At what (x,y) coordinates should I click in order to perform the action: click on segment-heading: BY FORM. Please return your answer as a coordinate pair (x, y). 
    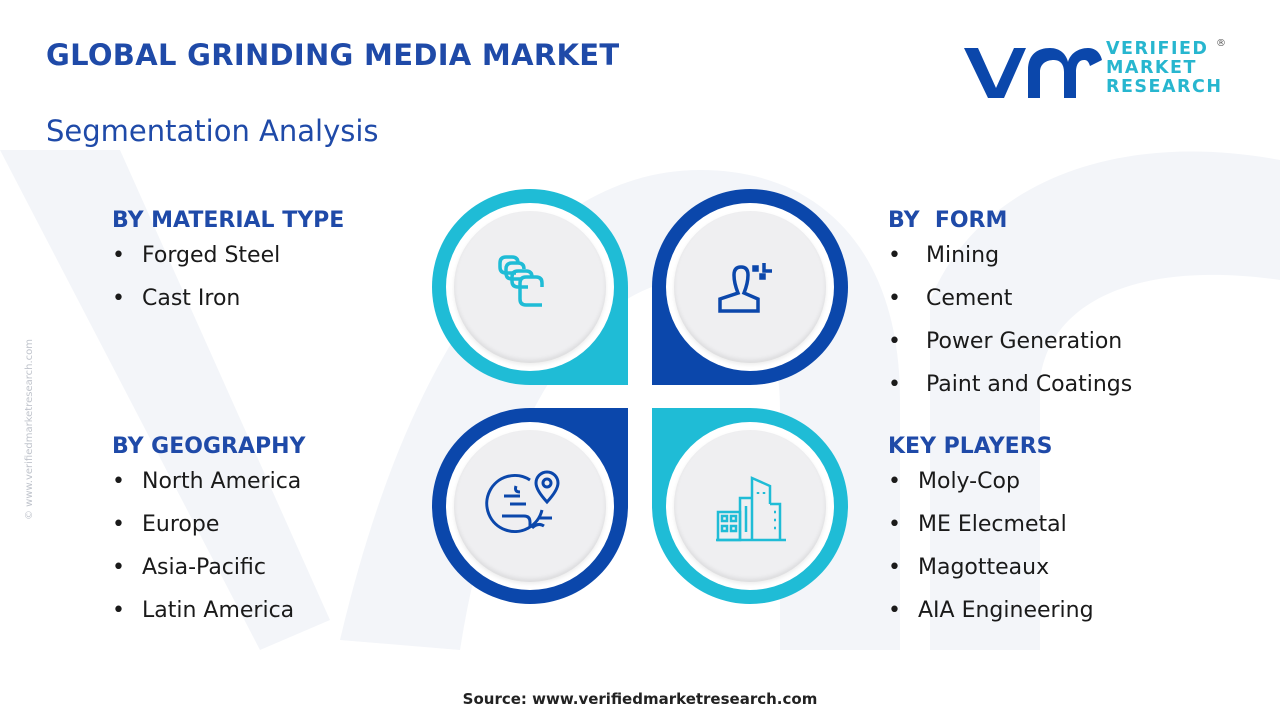
    Looking at the image, I should click on (948, 220).